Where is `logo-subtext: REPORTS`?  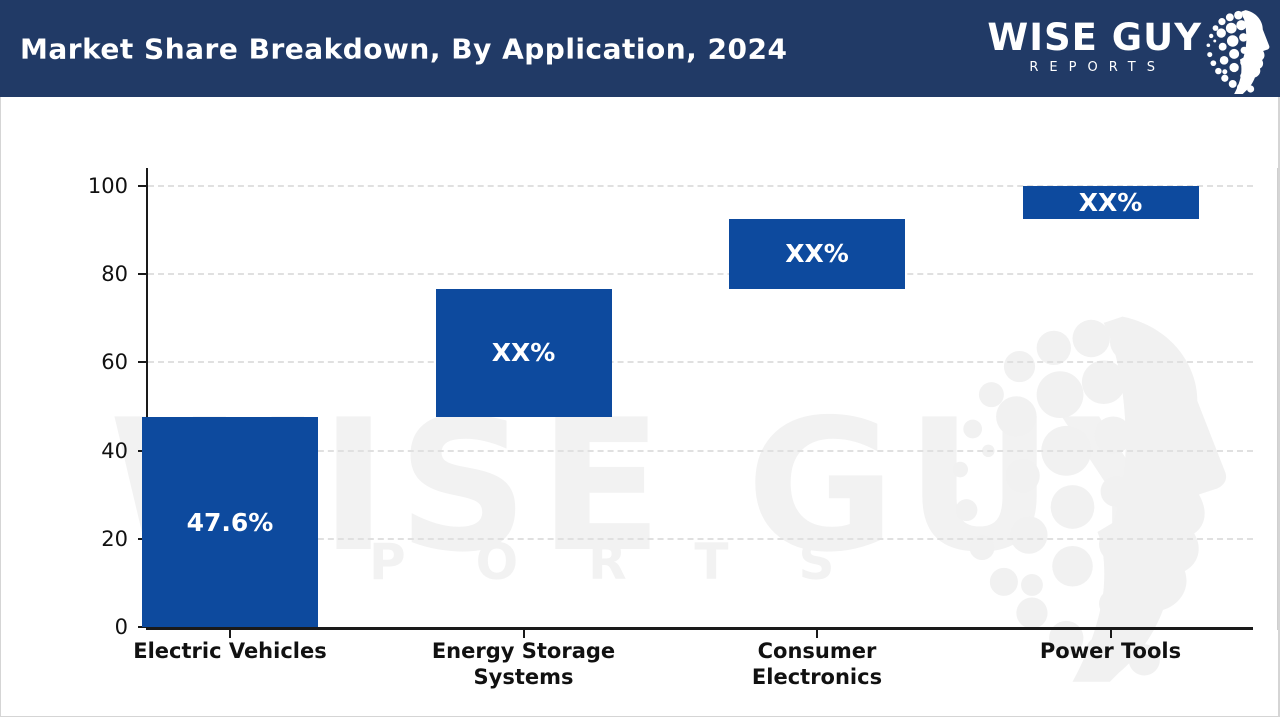
logo-subtext: REPORTS is located at coordinates (1097, 67).